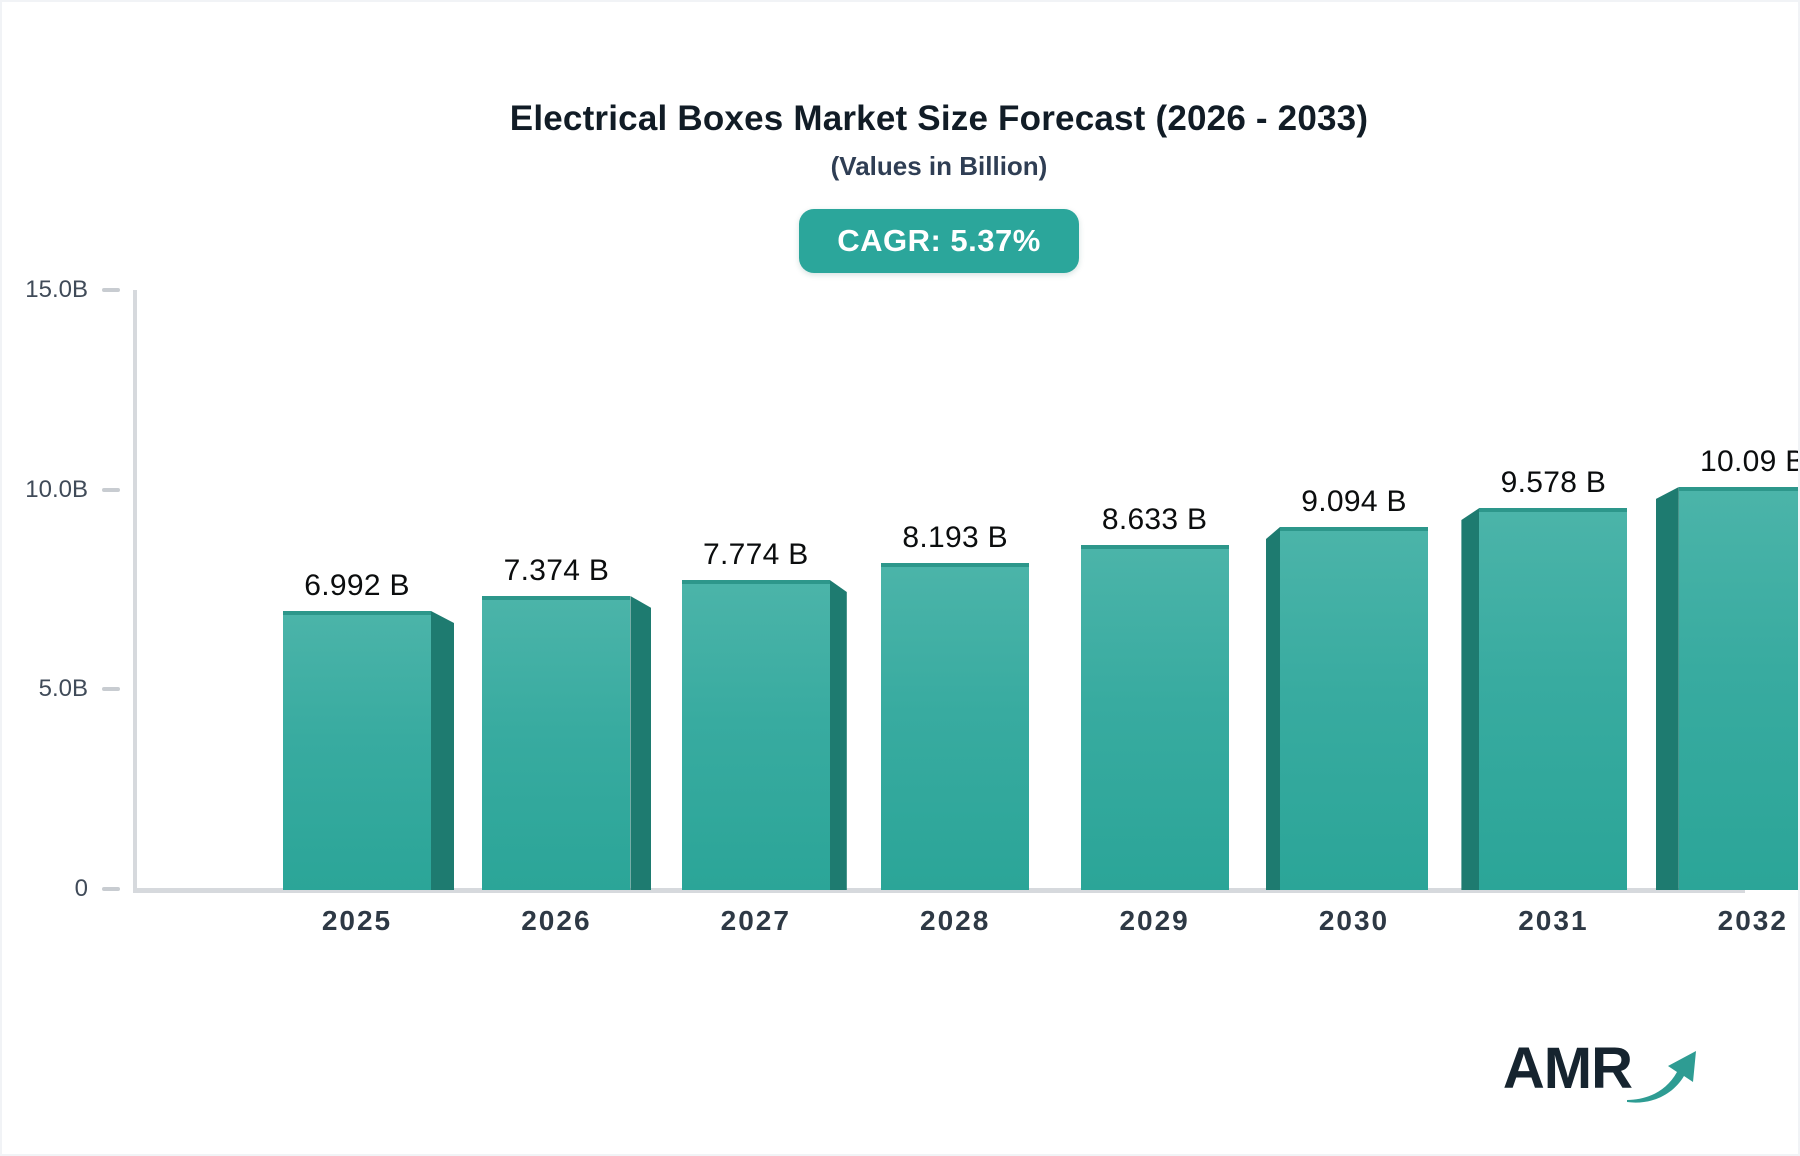 This screenshot has width=1800, height=1156. Describe the element at coordinates (556, 920) in the screenshot. I see `x-axis-label-2026: 2026` at that location.